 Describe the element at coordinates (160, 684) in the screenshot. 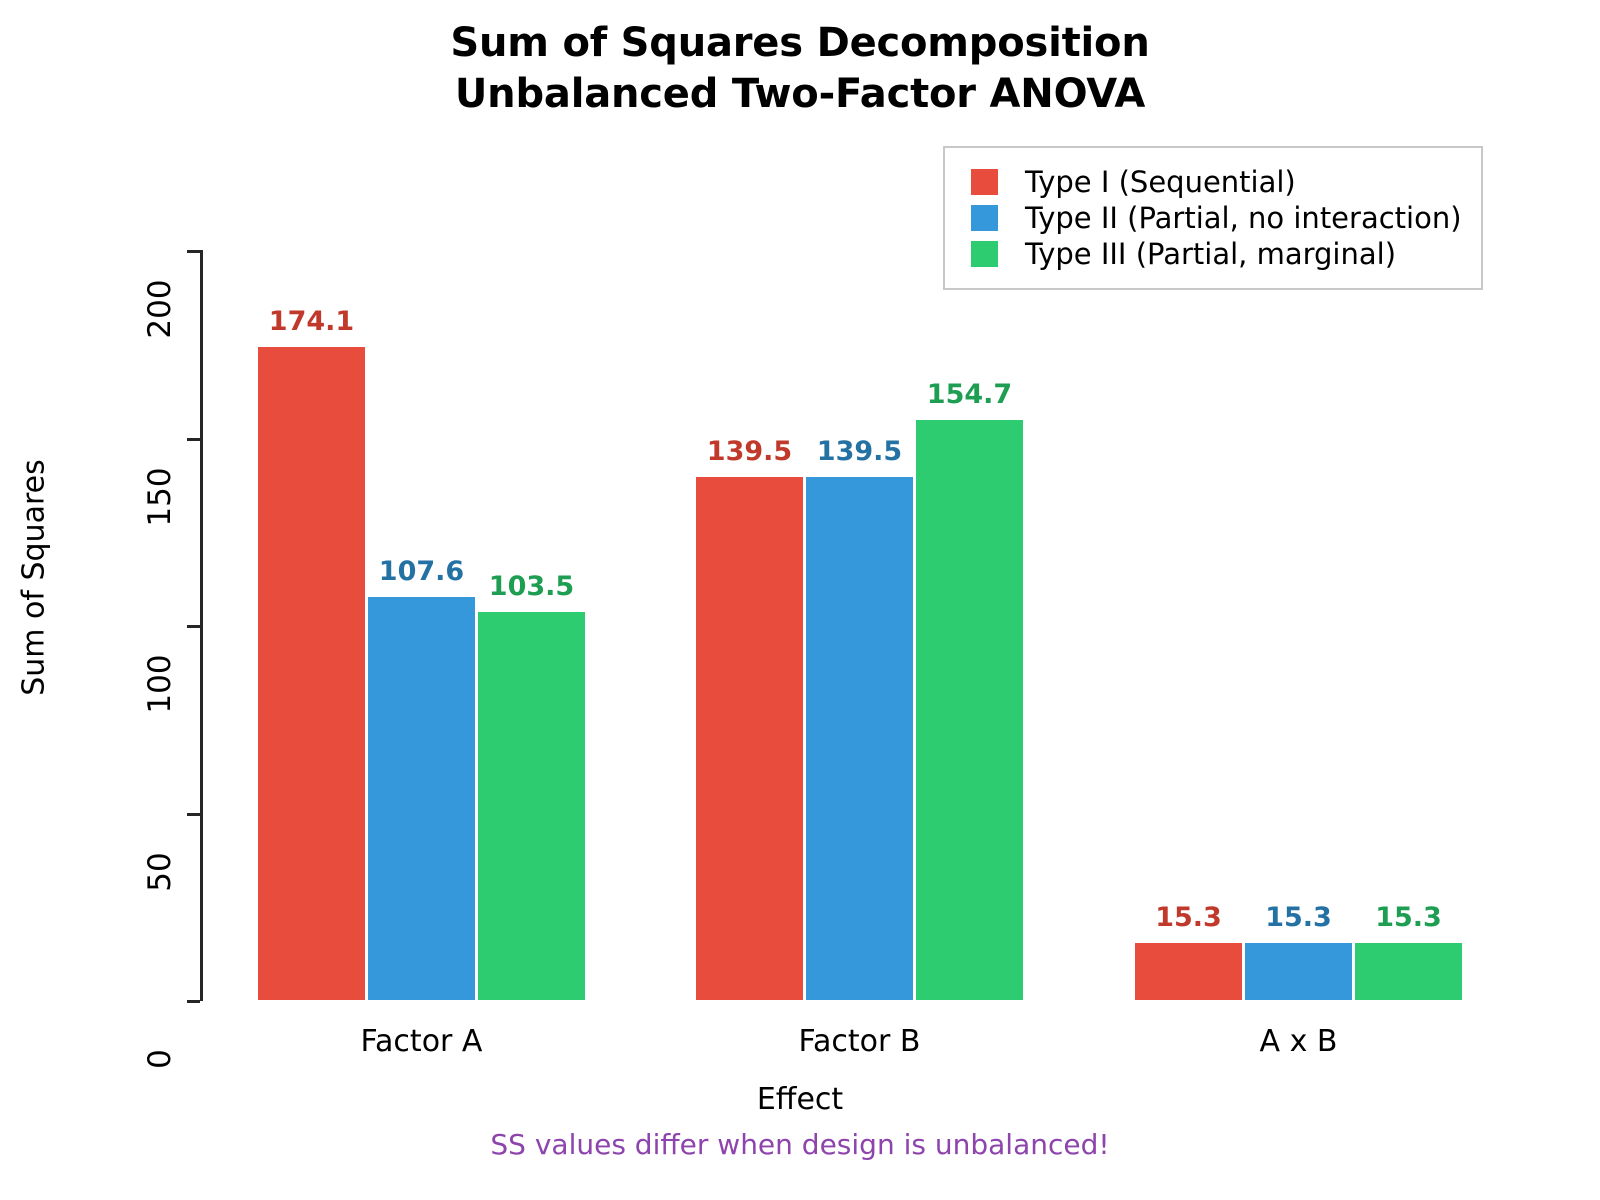

I see `y-axis-tick-label: 100` at that location.